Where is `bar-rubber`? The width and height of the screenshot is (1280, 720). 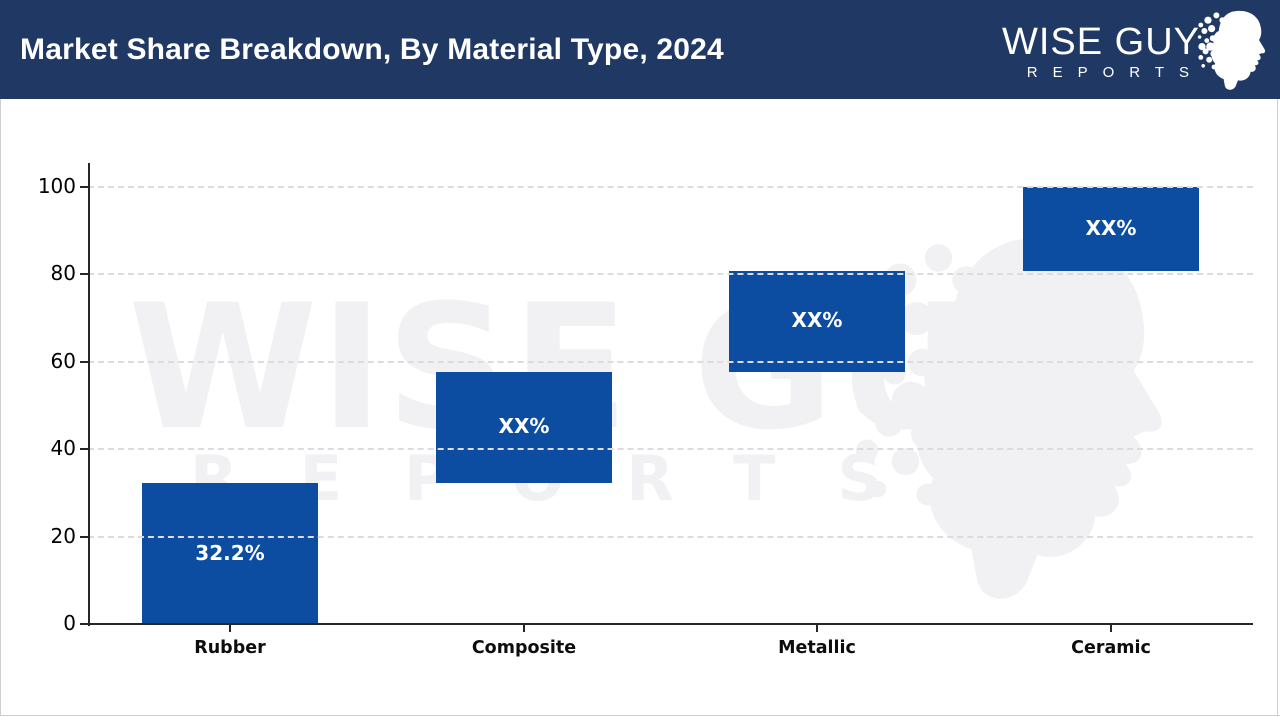 bar-rubber is located at coordinates (230, 553).